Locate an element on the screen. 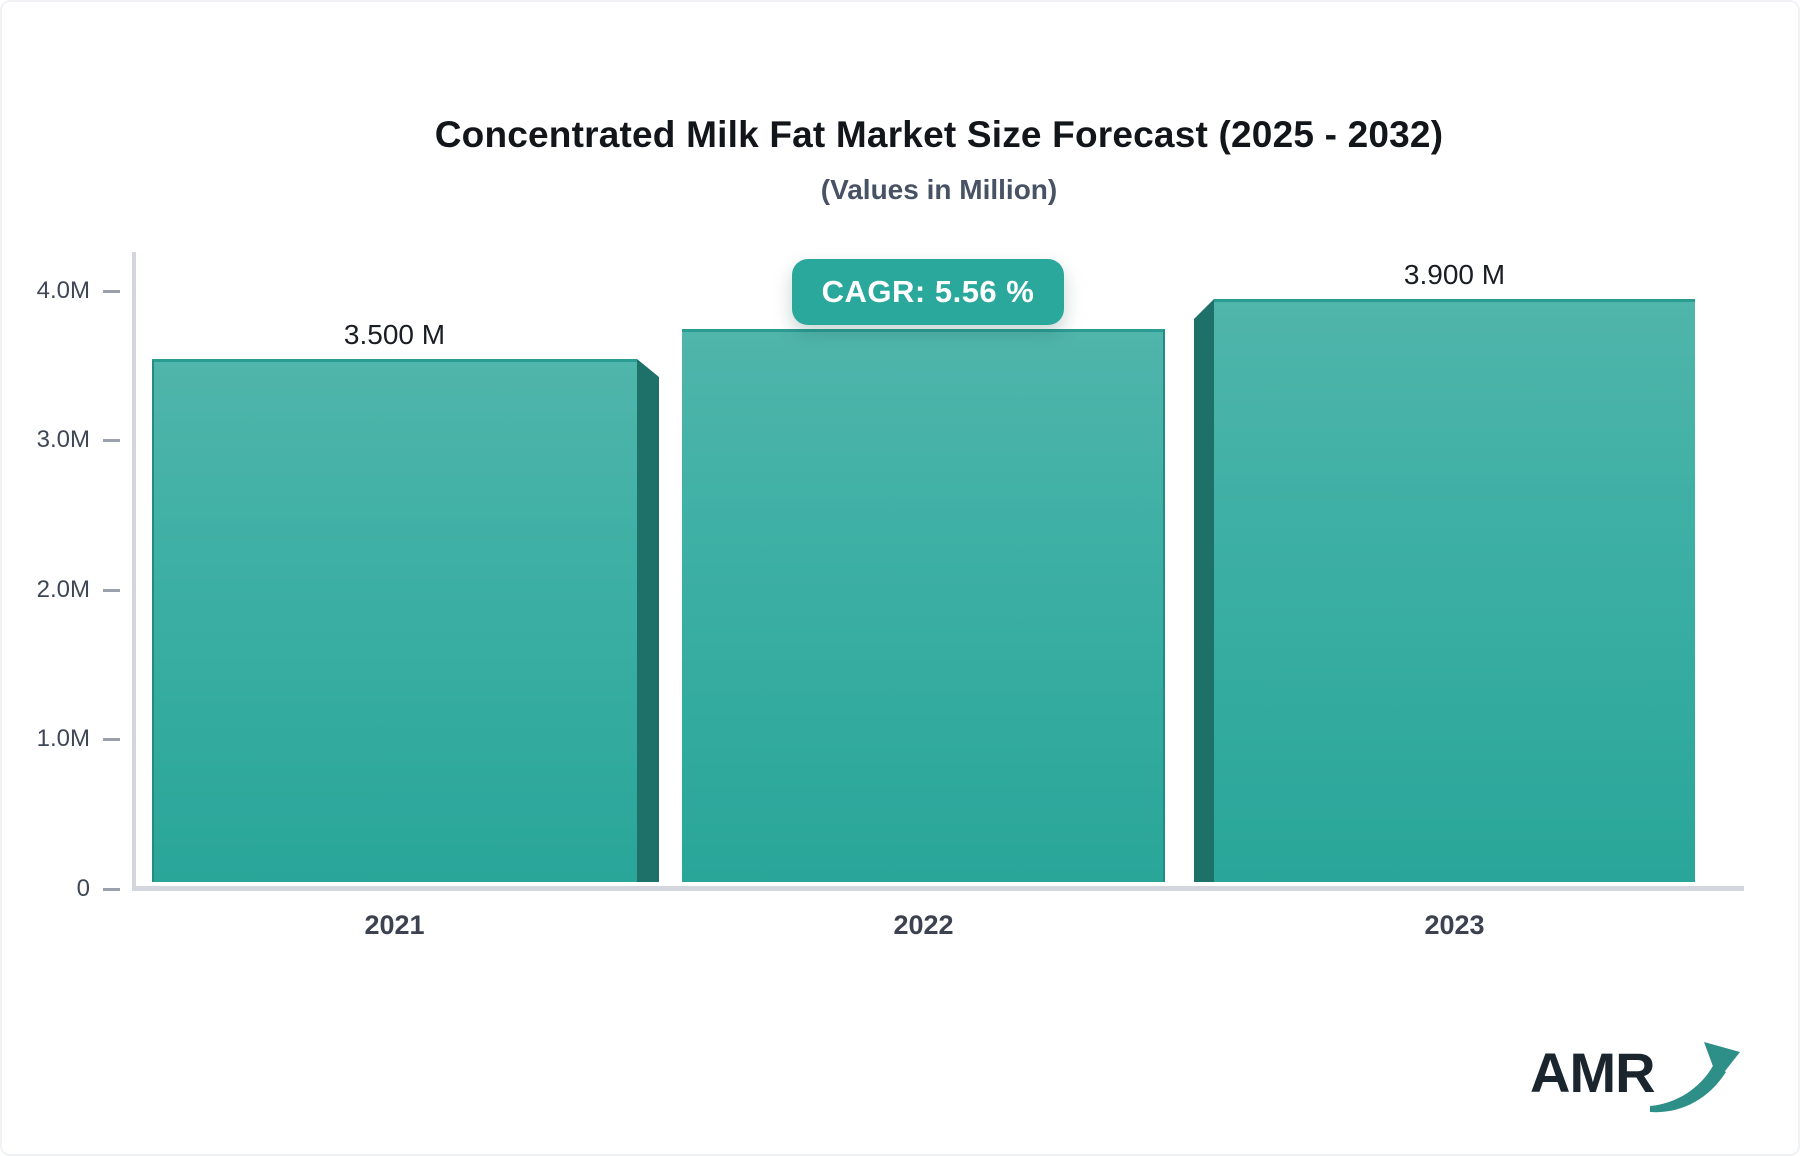 This screenshot has width=1800, height=1156. page-subtitle: (Values in Million) is located at coordinates (939, 189).